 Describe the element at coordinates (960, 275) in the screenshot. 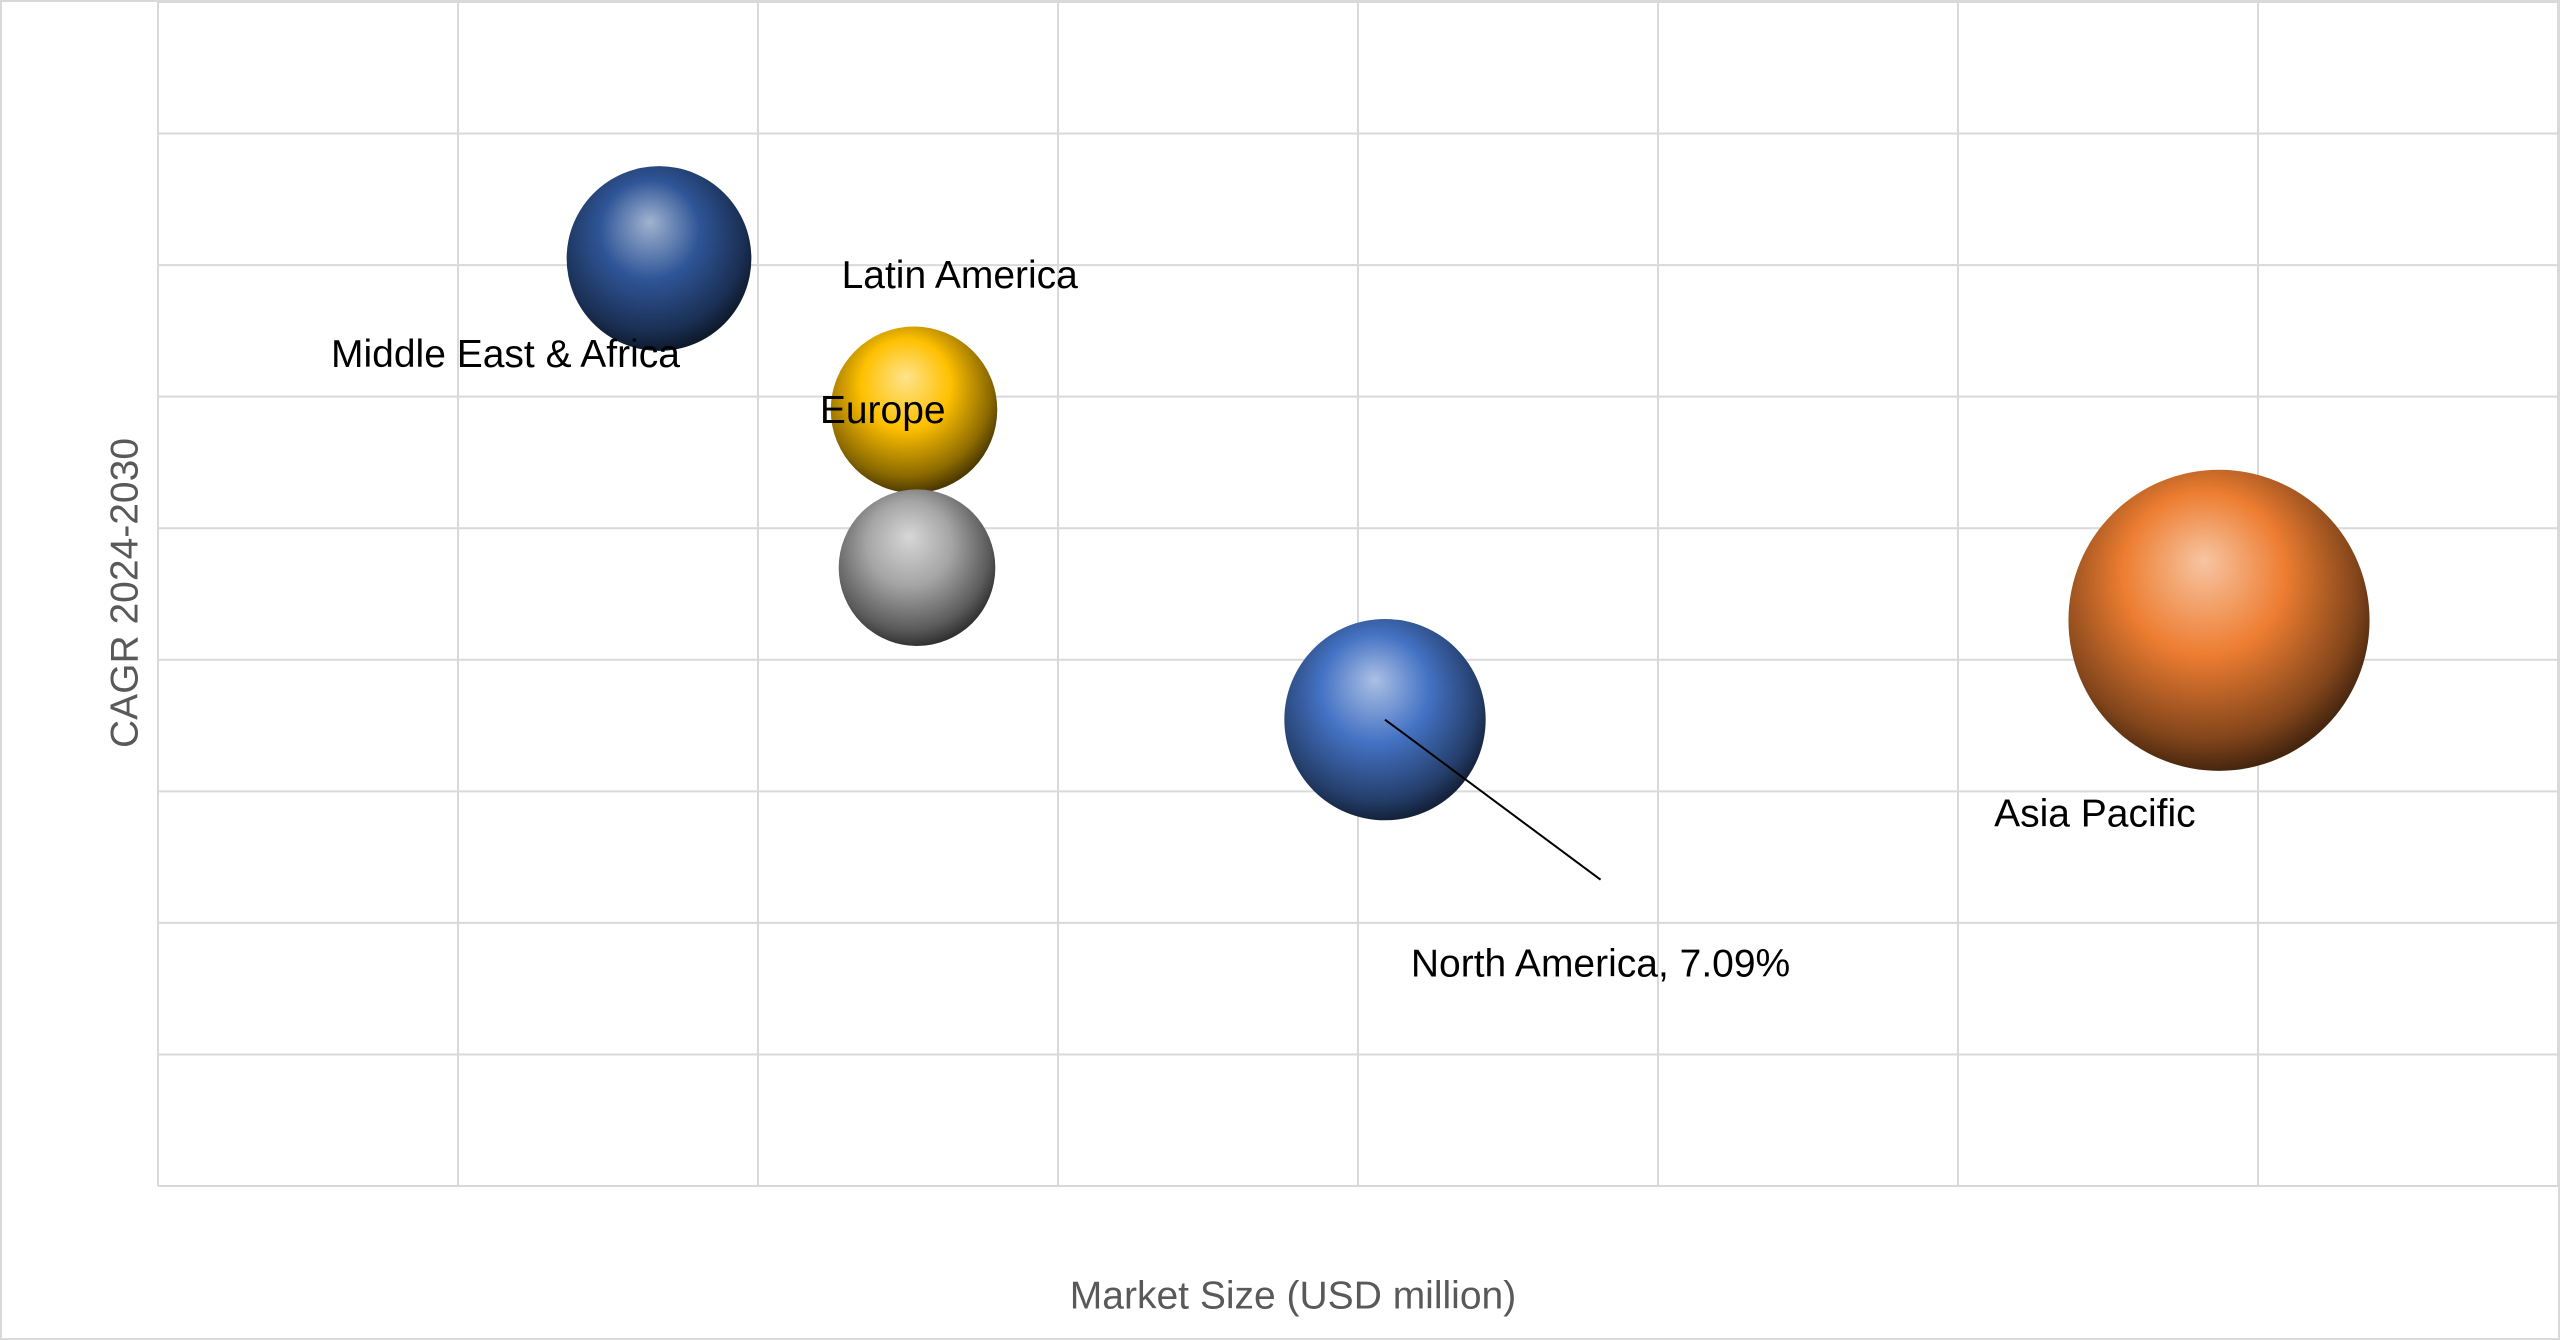

I see `data-label: Latin America` at that location.